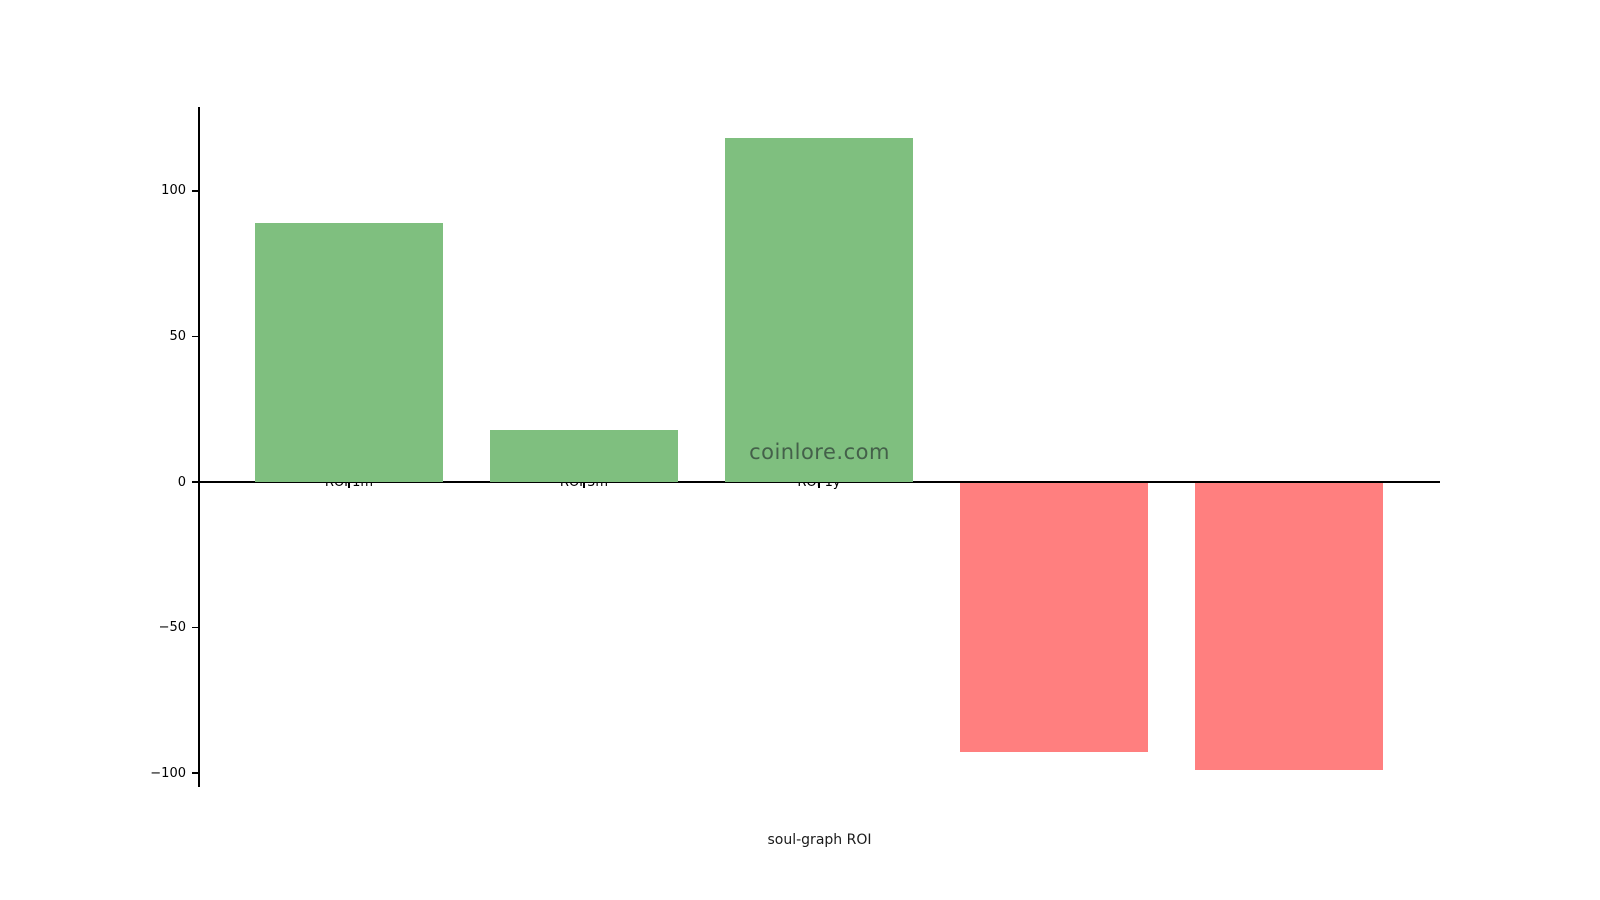 This screenshot has width=1600, height=900. What do you see at coordinates (173, 191) in the screenshot?
I see `y-tick-label: 100` at bounding box center [173, 191].